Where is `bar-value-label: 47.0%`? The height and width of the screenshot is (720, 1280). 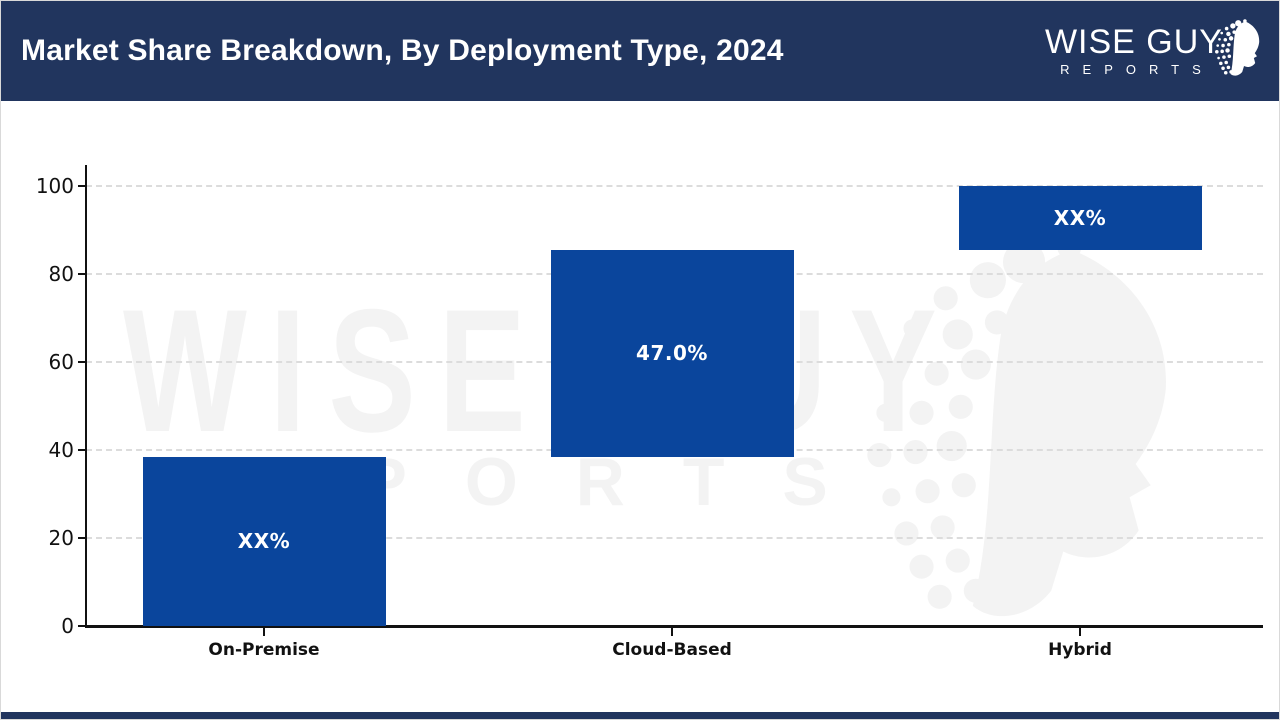
bar-value-label: 47.0% is located at coordinates (672, 353).